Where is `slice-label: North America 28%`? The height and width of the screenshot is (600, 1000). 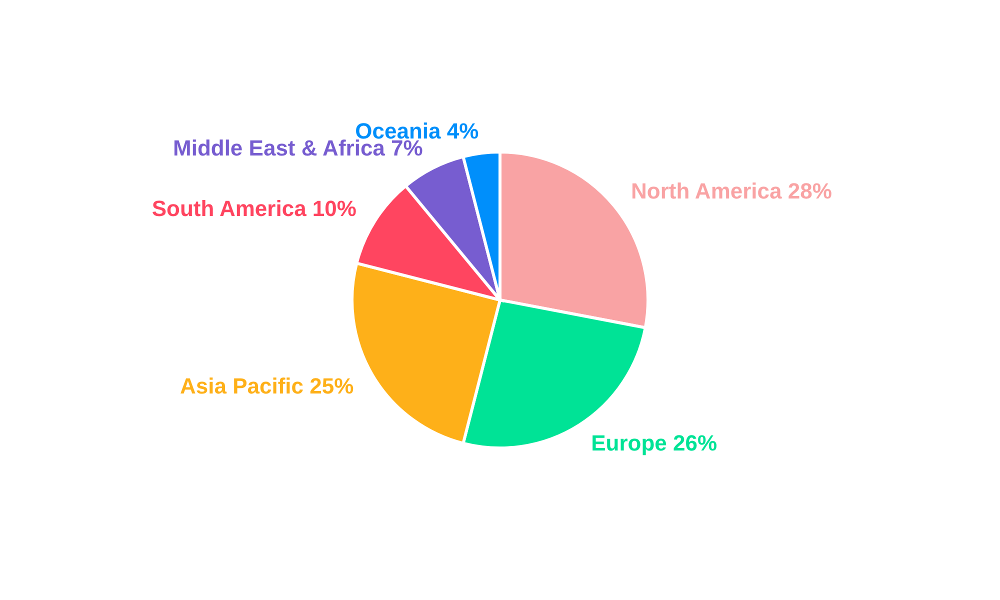 slice-label: North America 28% is located at coordinates (731, 191).